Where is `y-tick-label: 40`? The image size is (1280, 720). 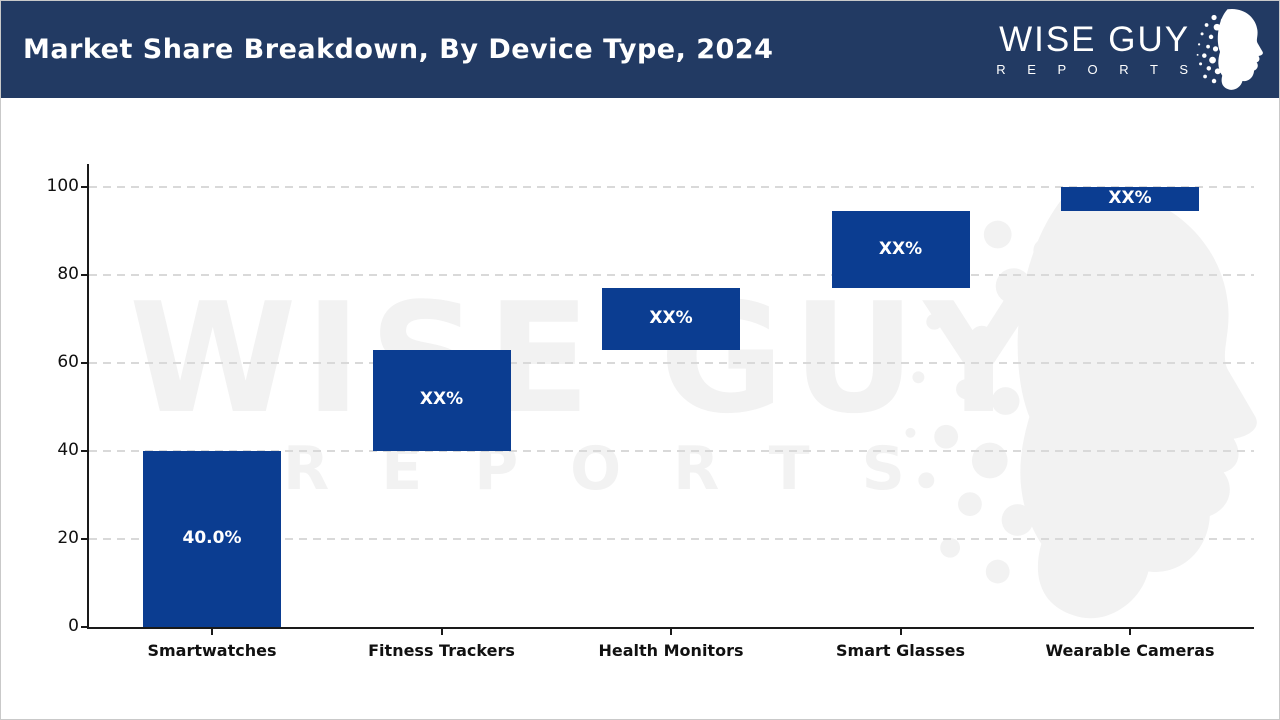
y-tick-label: 40 is located at coordinates (68, 450).